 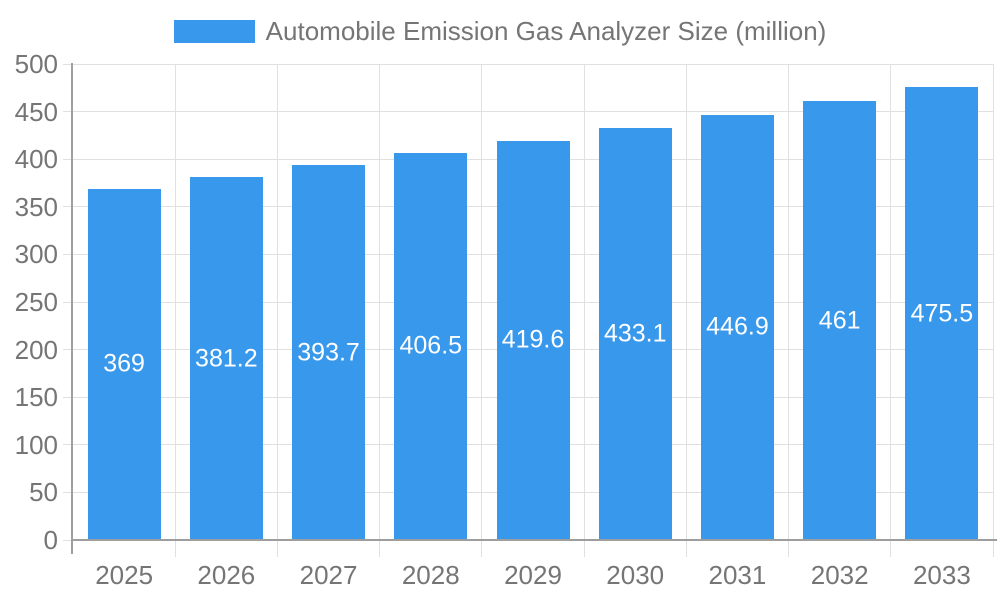 I want to click on y-axis-line, so click(x=72, y=308).